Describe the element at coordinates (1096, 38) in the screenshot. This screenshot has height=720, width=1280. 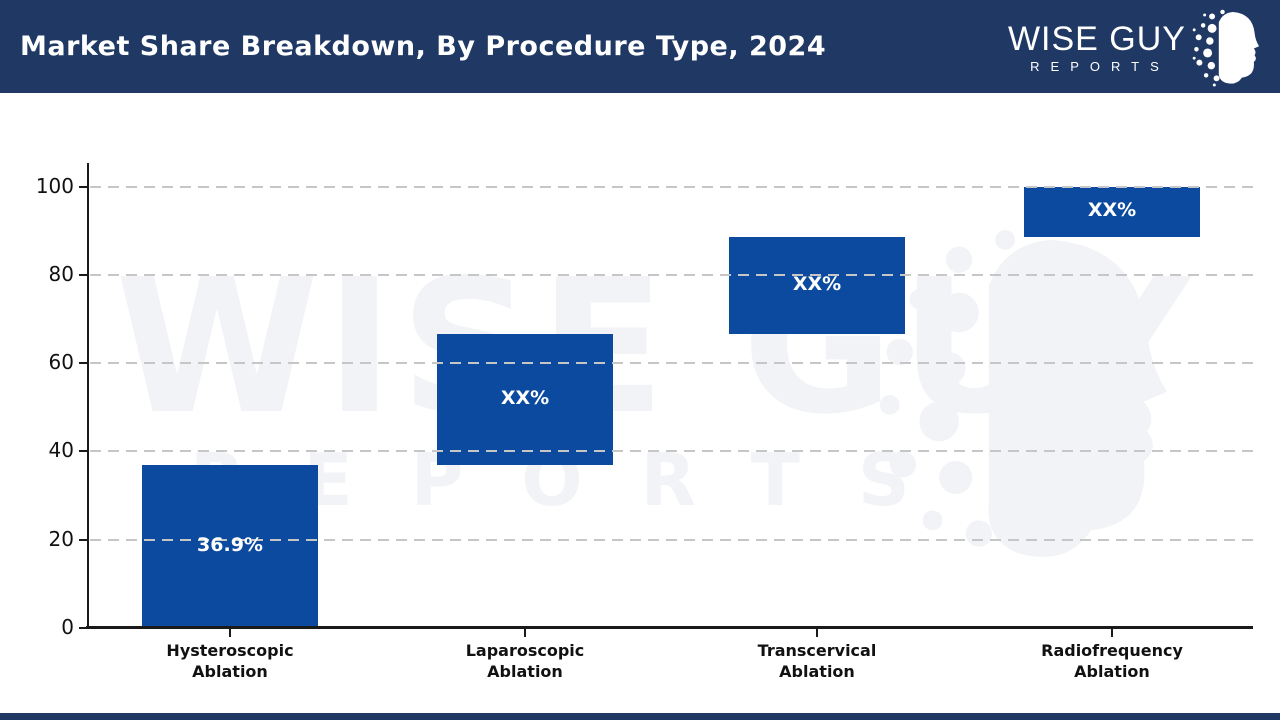
I see `logo-wordmark: WISE GUY` at that location.